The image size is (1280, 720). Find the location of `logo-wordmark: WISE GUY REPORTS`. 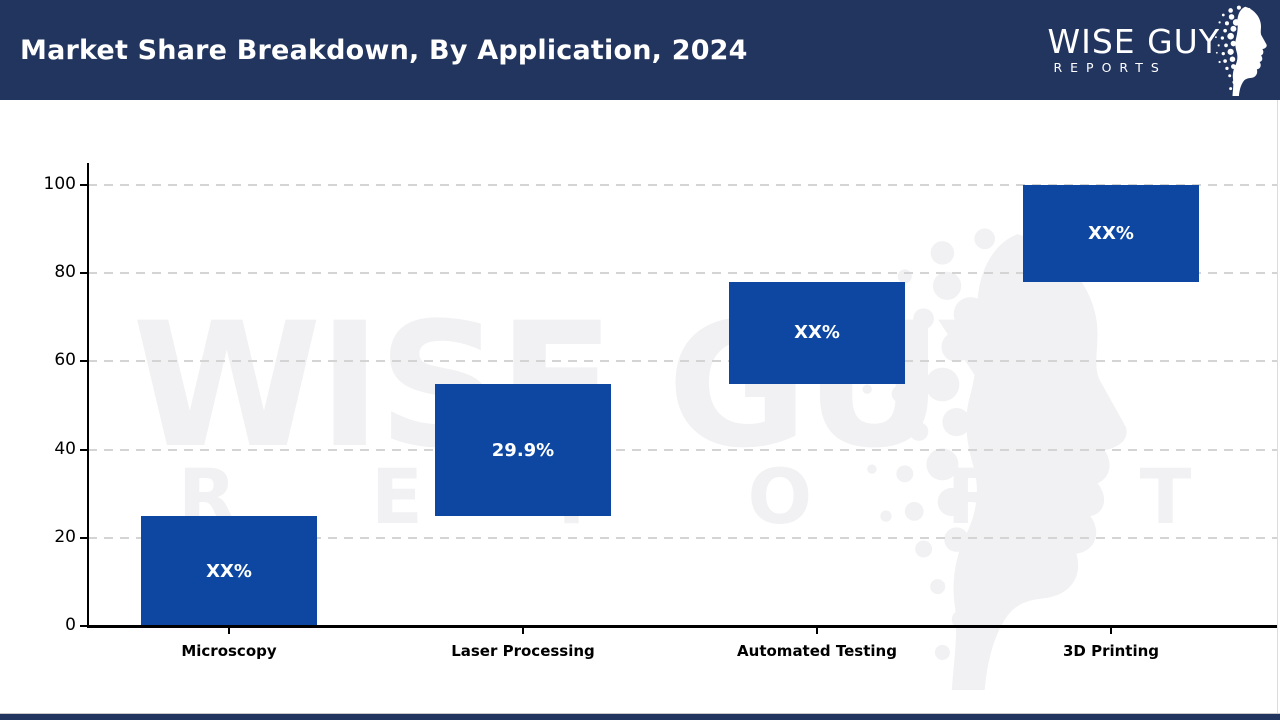

logo-wordmark: WISE GUY REPORTS is located at coordinates (1133, 48).